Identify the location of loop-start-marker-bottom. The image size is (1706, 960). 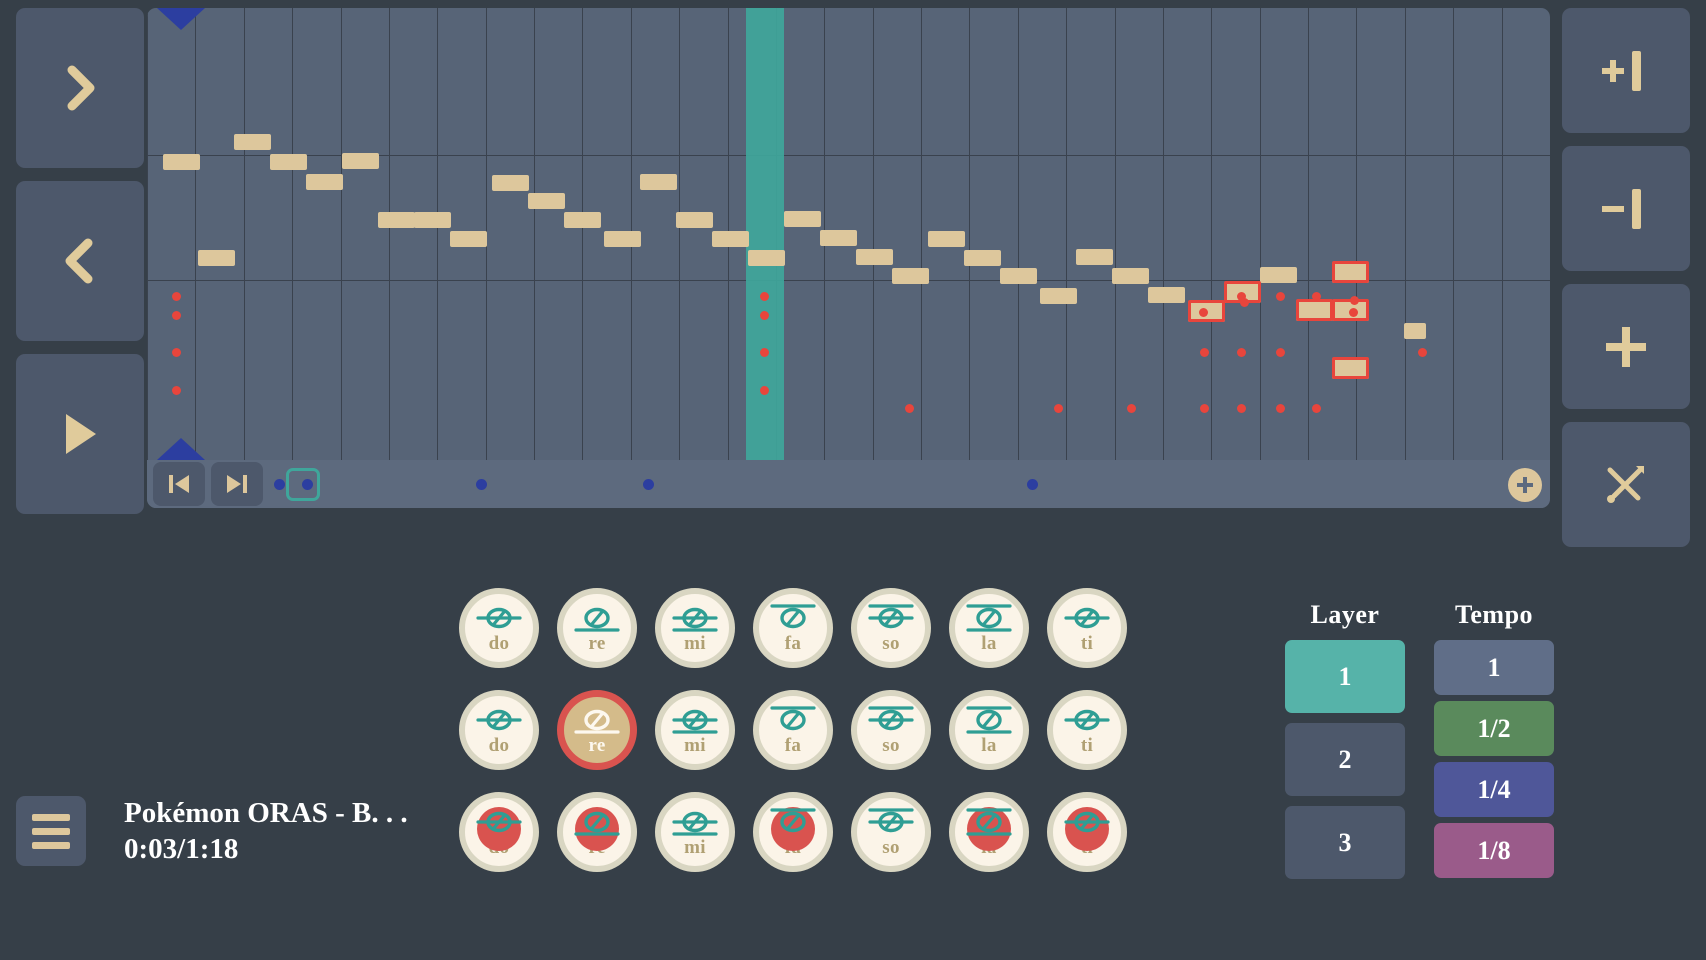
(181, 449).